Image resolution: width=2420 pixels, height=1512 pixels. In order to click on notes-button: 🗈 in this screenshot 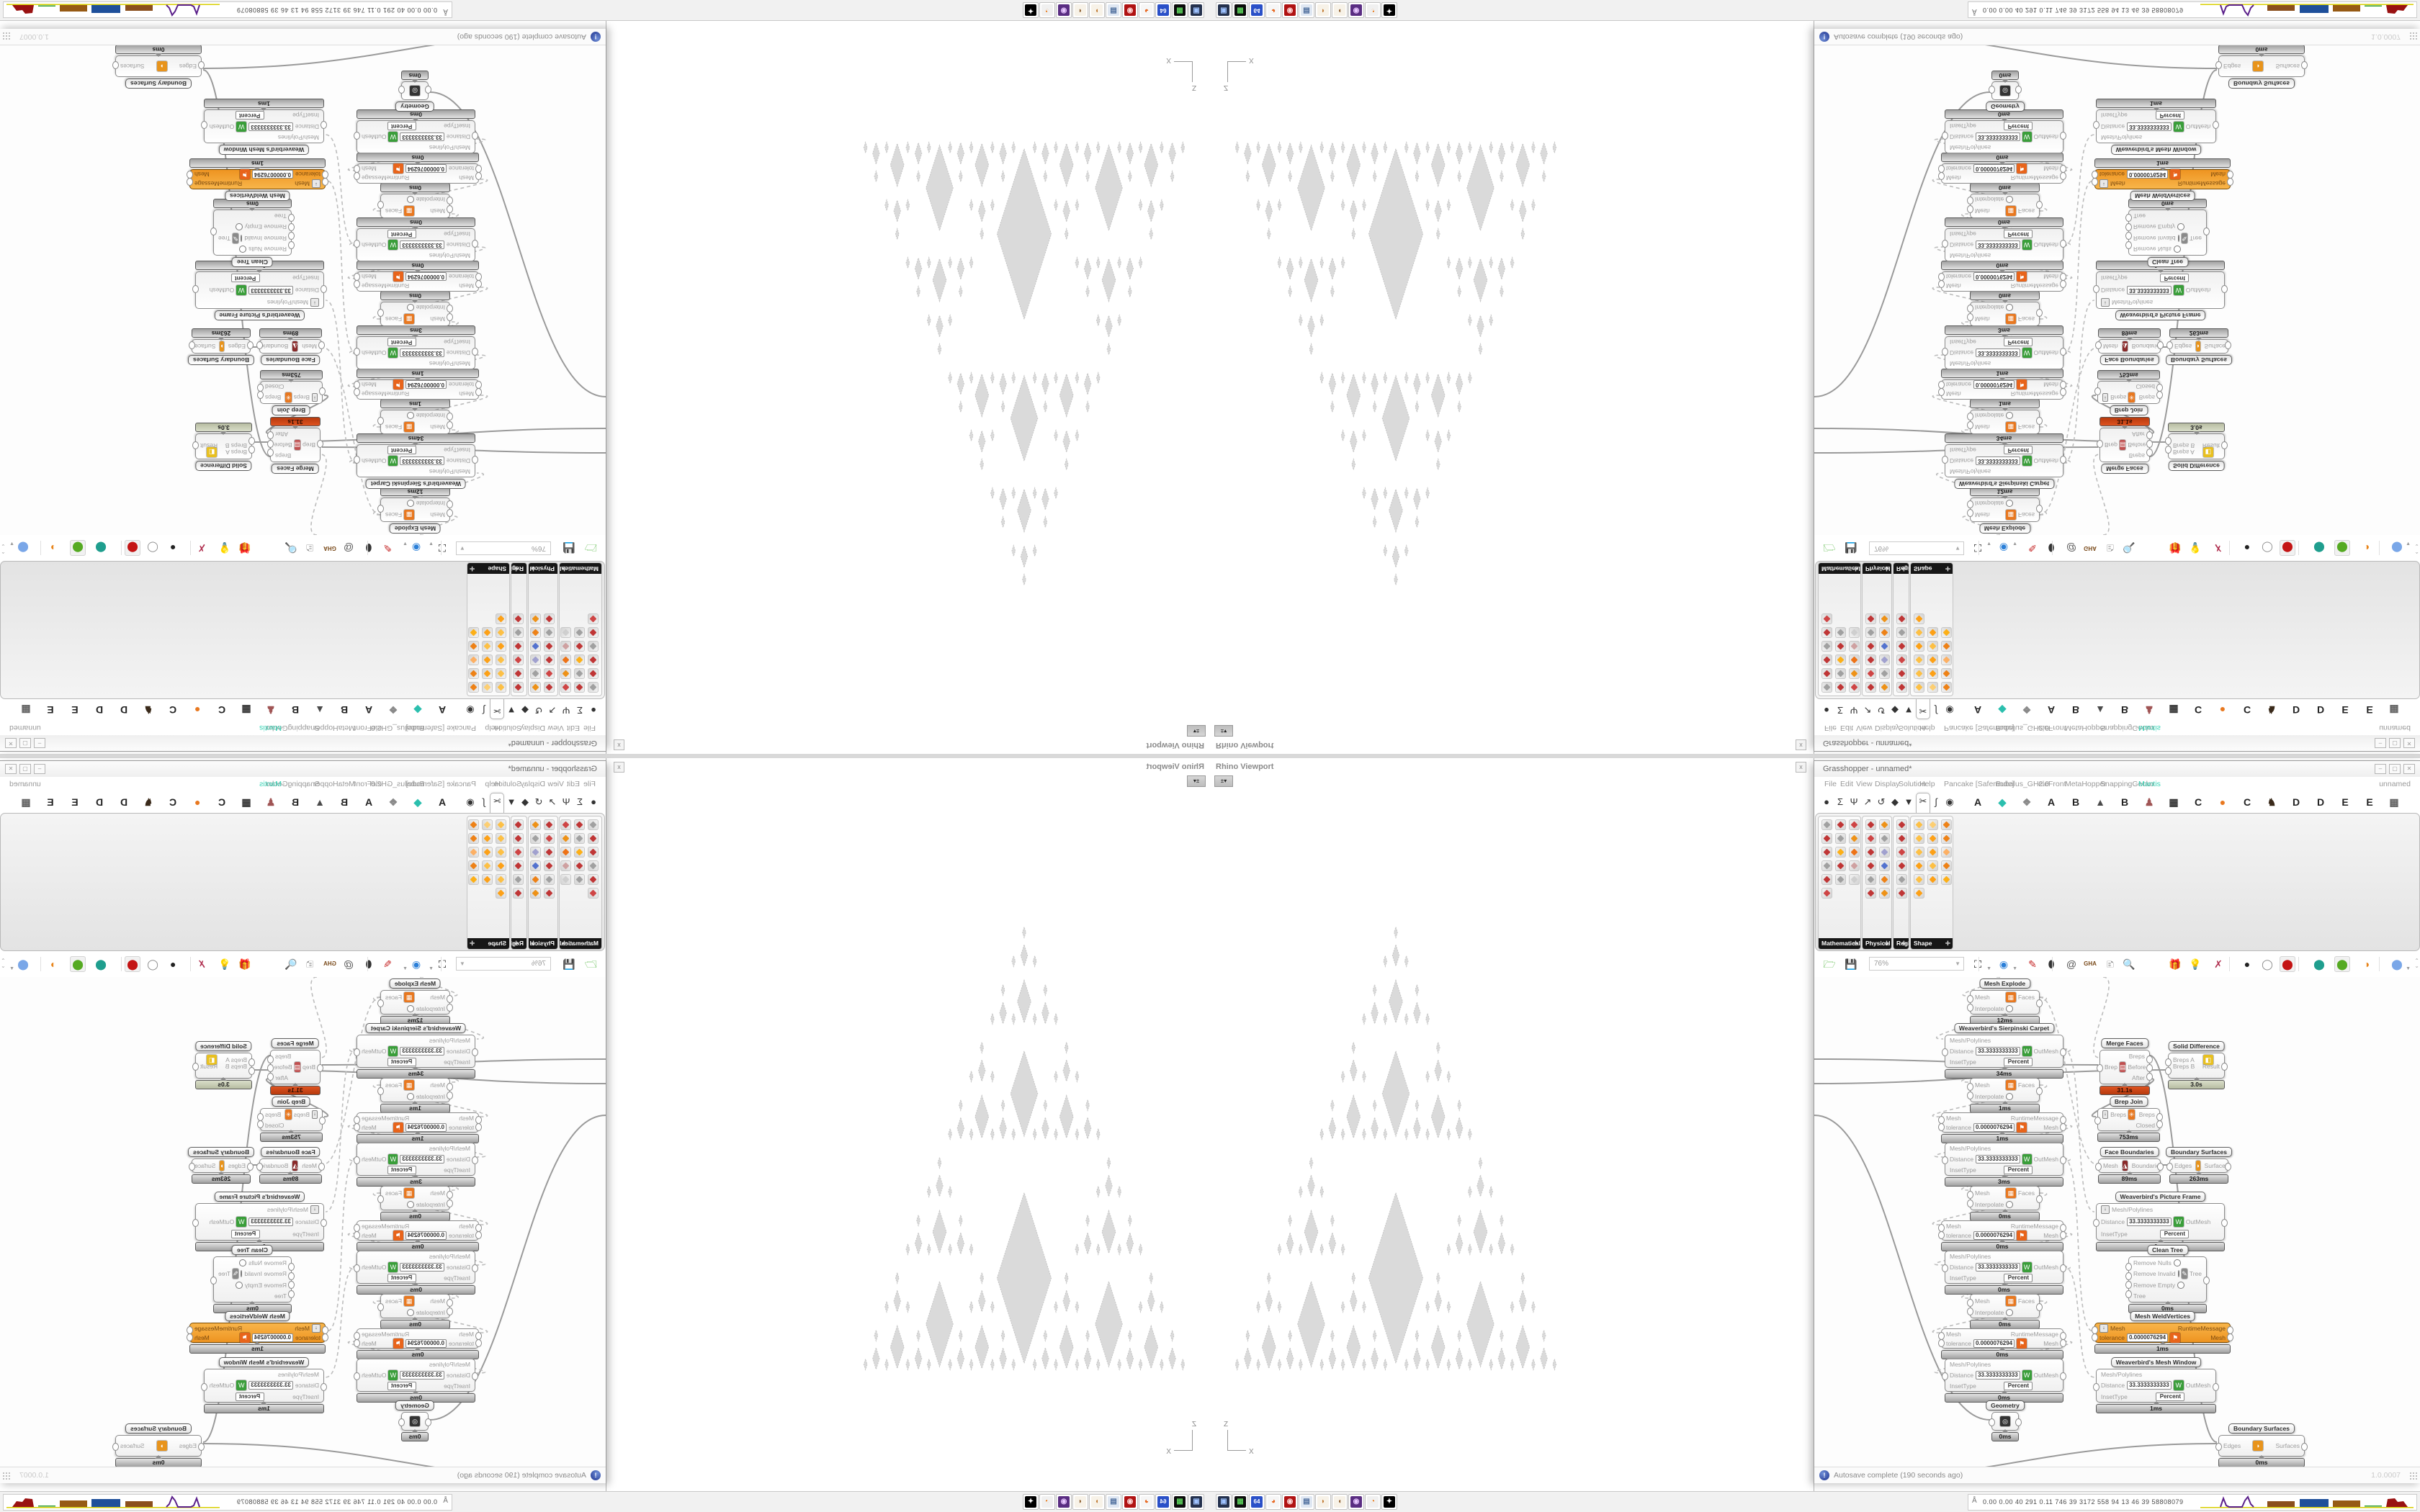, I will do `click(2110, 964)`.